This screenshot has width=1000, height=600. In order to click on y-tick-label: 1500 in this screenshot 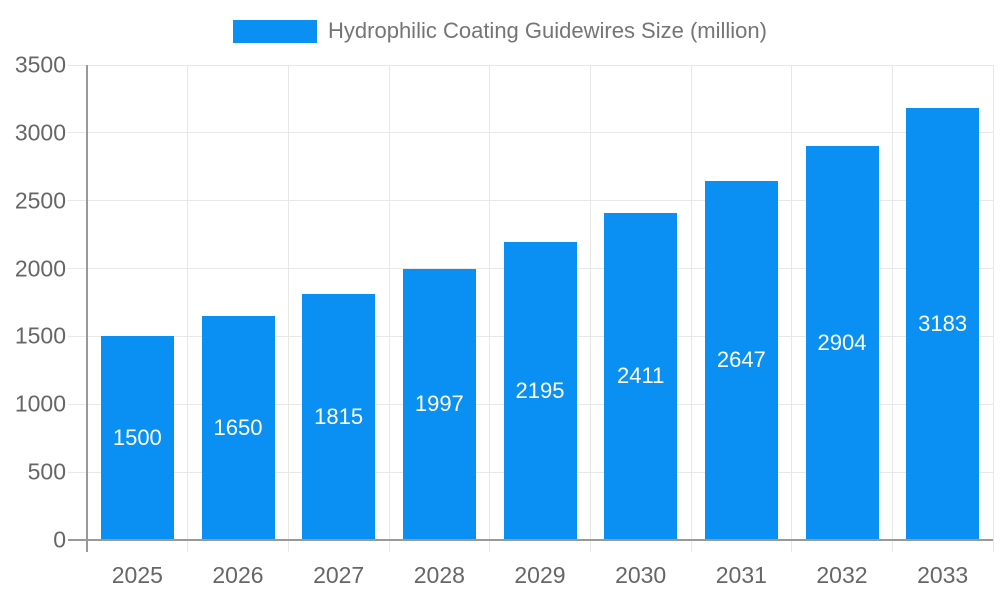, I will do `click(40, 335)`.